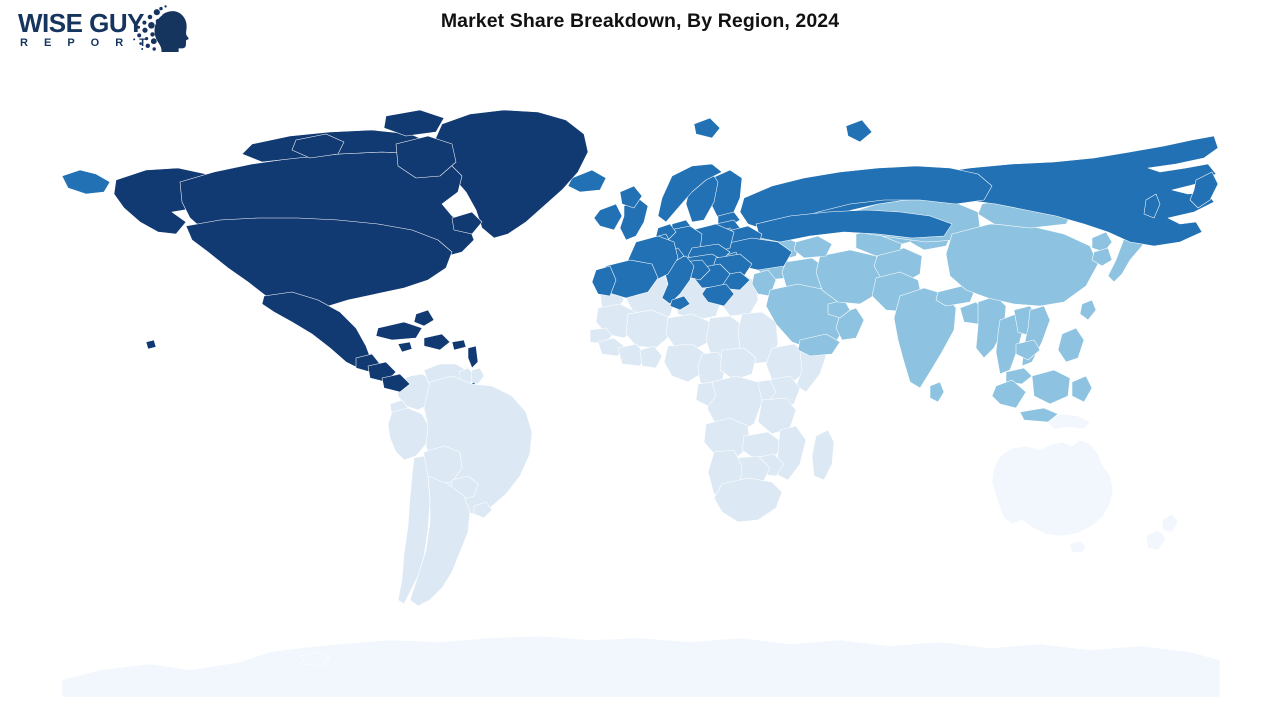  Describe the element at coordinates (727, 438) in the screenshot. I see `country-angola` at that location.